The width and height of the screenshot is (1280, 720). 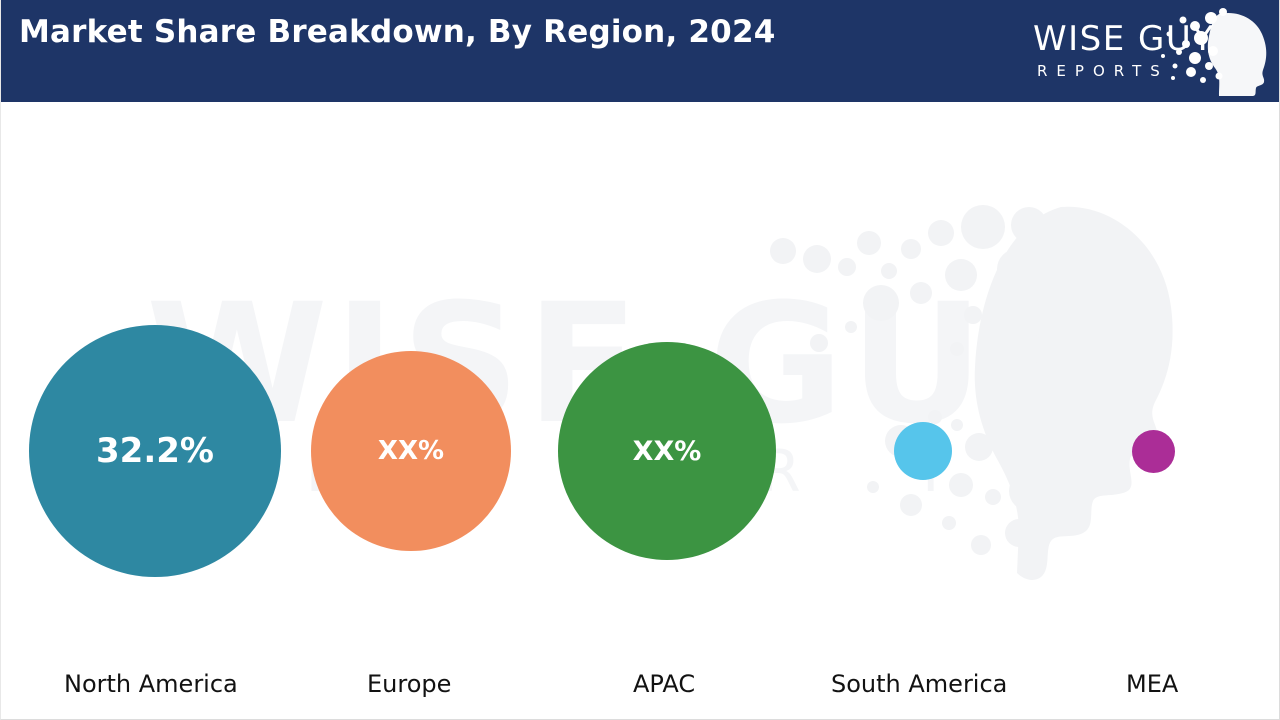 I want to click on wise-guy-reports-logo: WISE GUY REPORTS, so click(x=1148, y=51).